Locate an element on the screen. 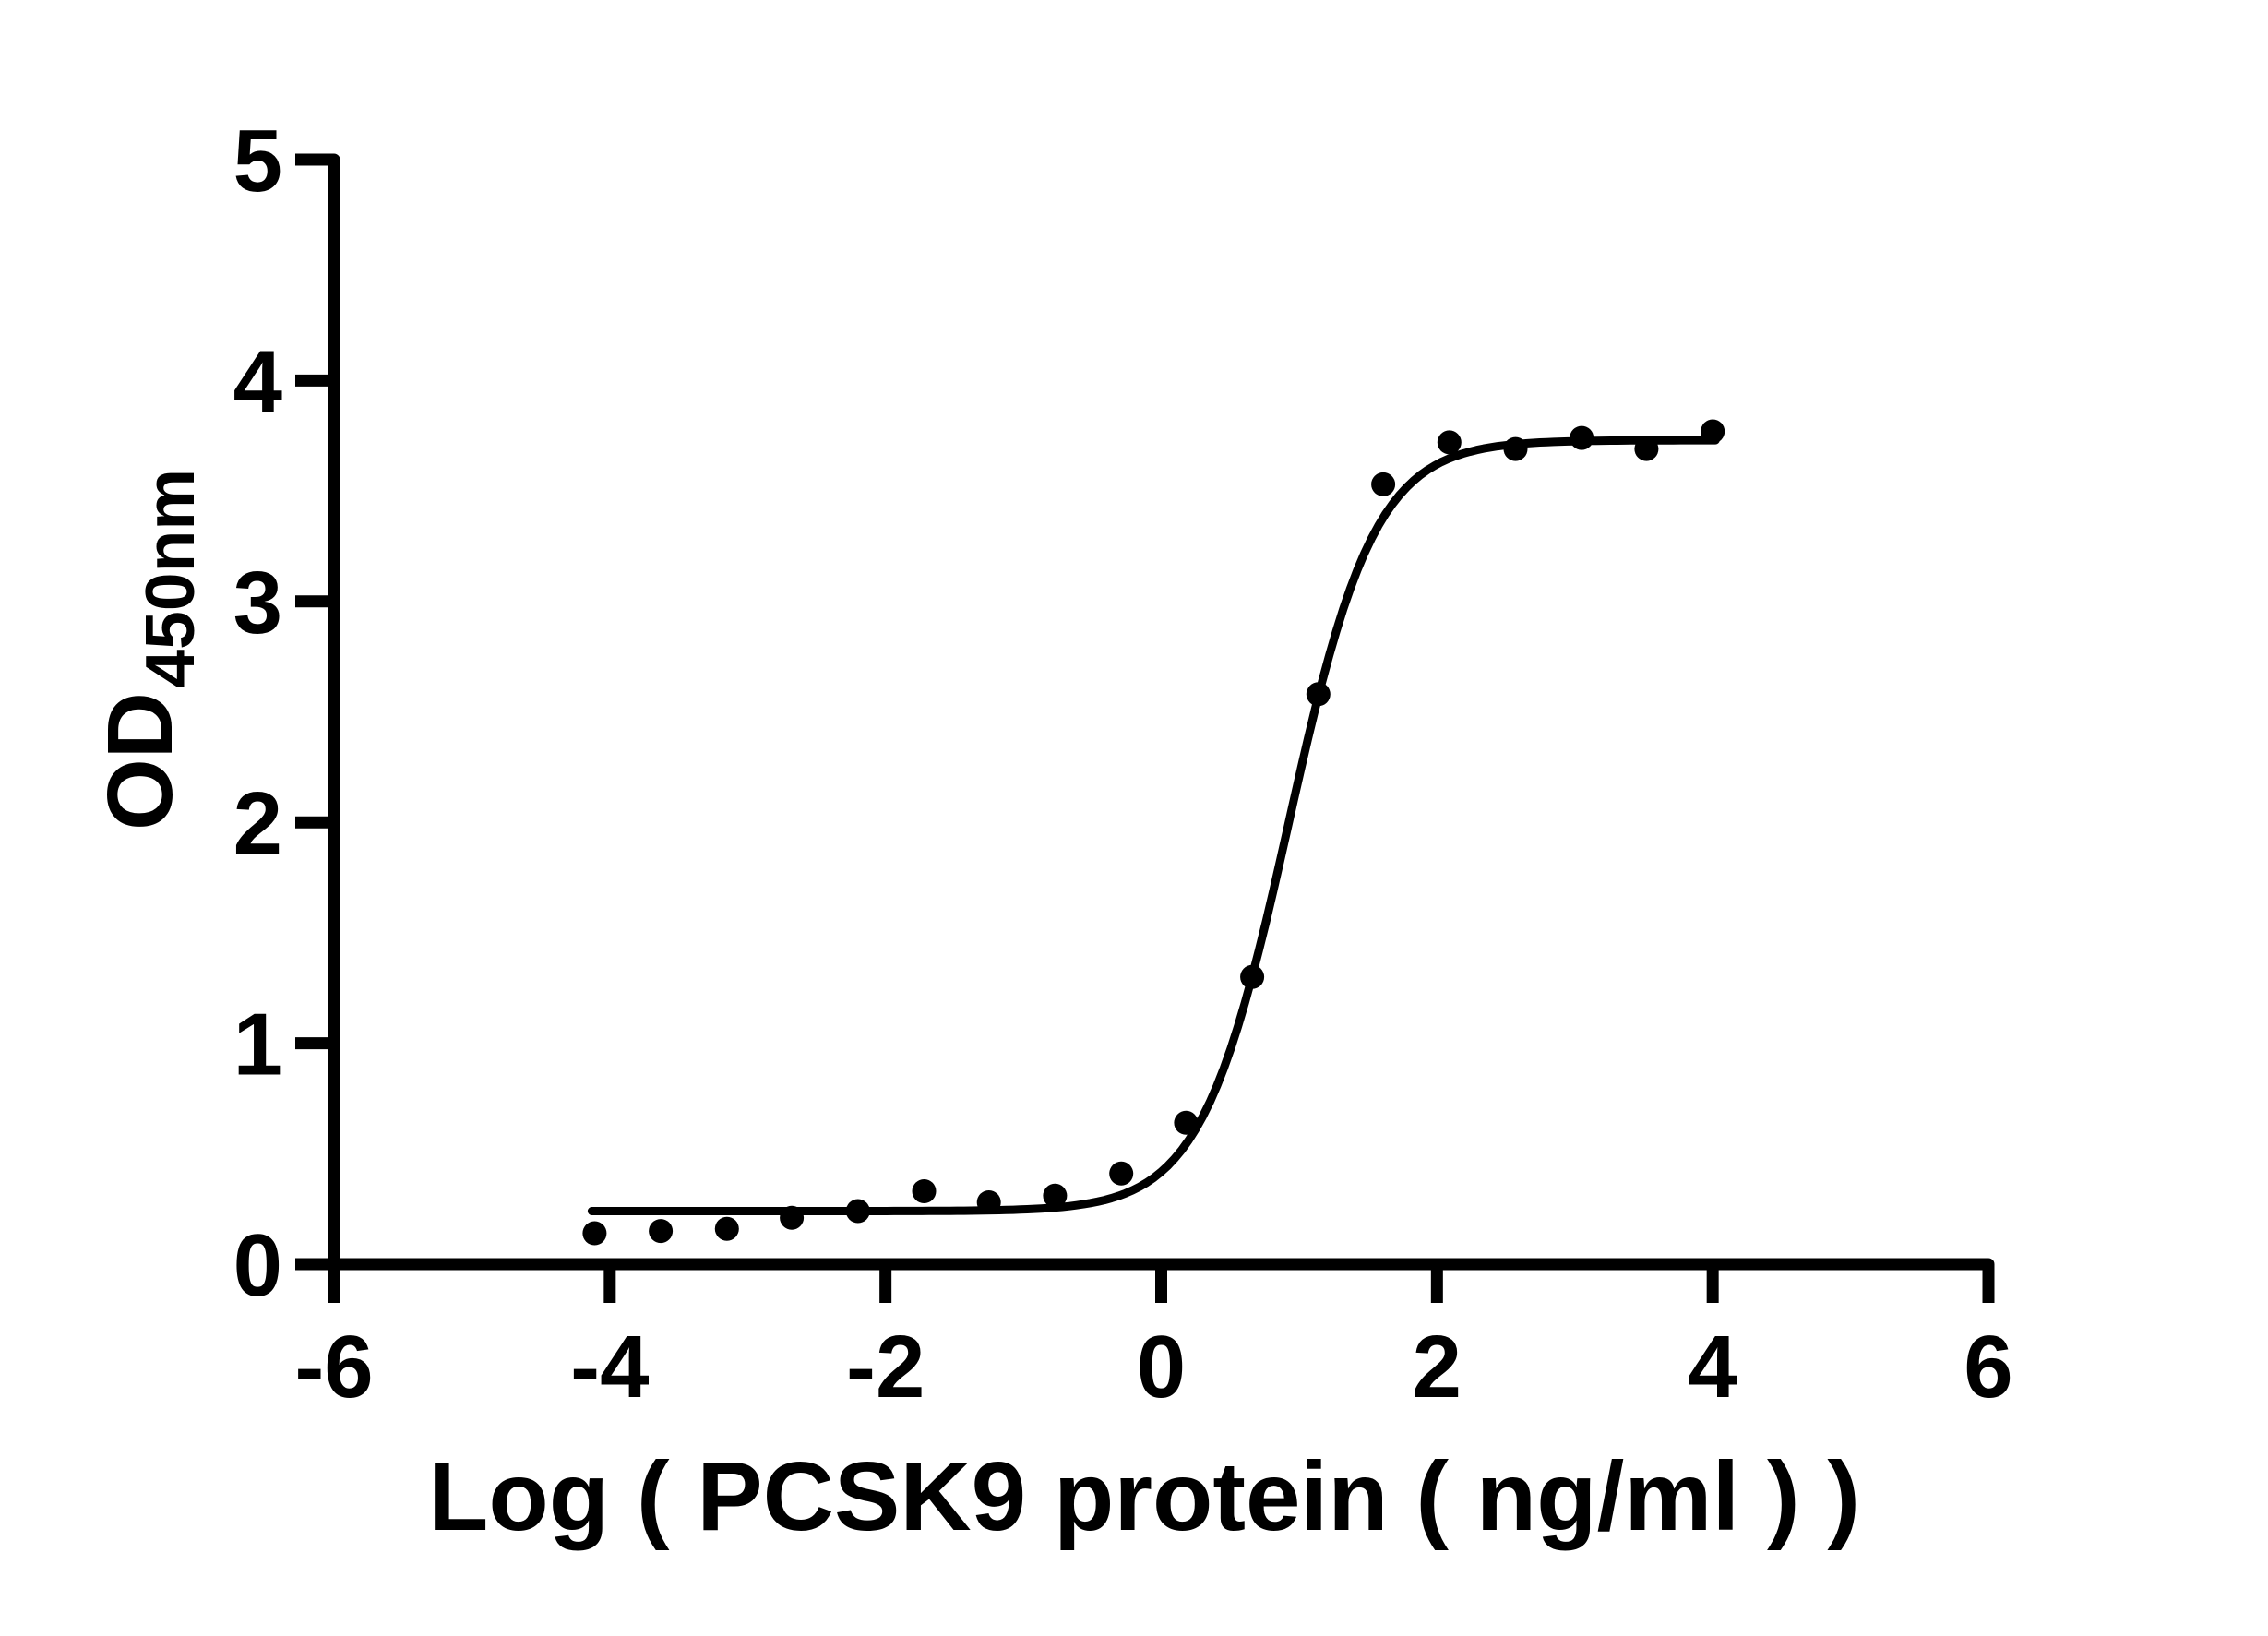 The image size is (2268, 1636). y-axis-title: OD 450nm is located at coordinates (149, 649).